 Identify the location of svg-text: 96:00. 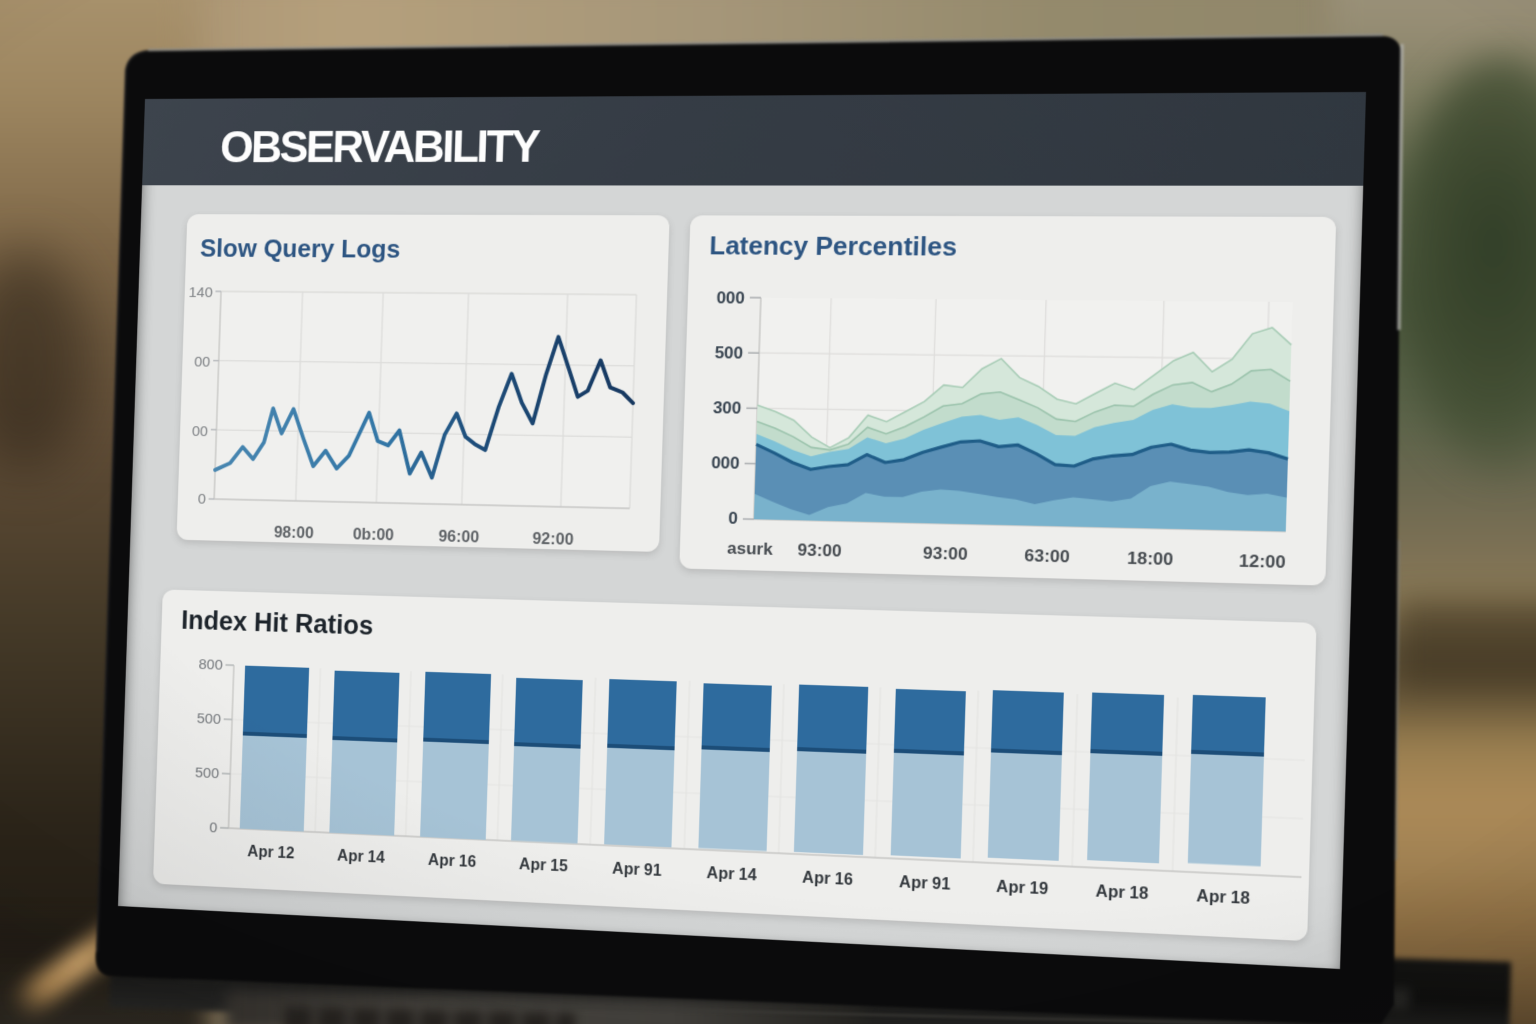
(458, 537).